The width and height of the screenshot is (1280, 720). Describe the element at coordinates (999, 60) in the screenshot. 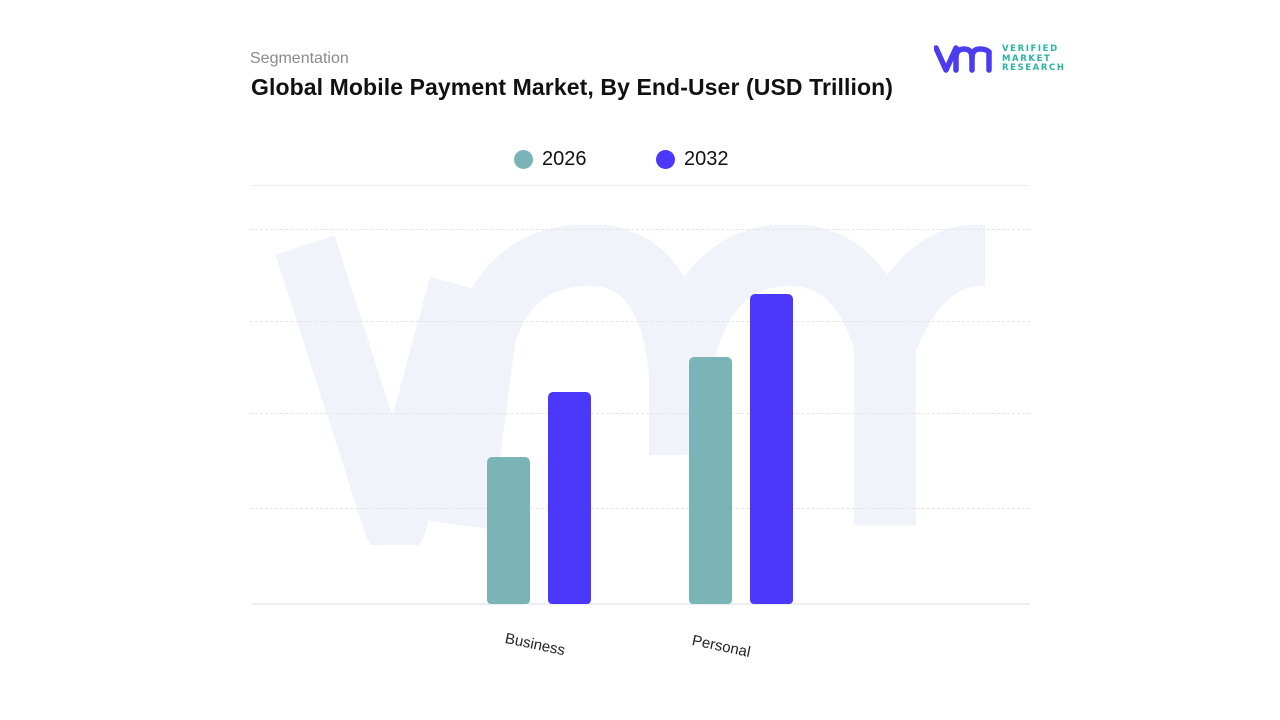

I see `vmr-logo: VERIFIED MARKET RESEARCH` at that location.